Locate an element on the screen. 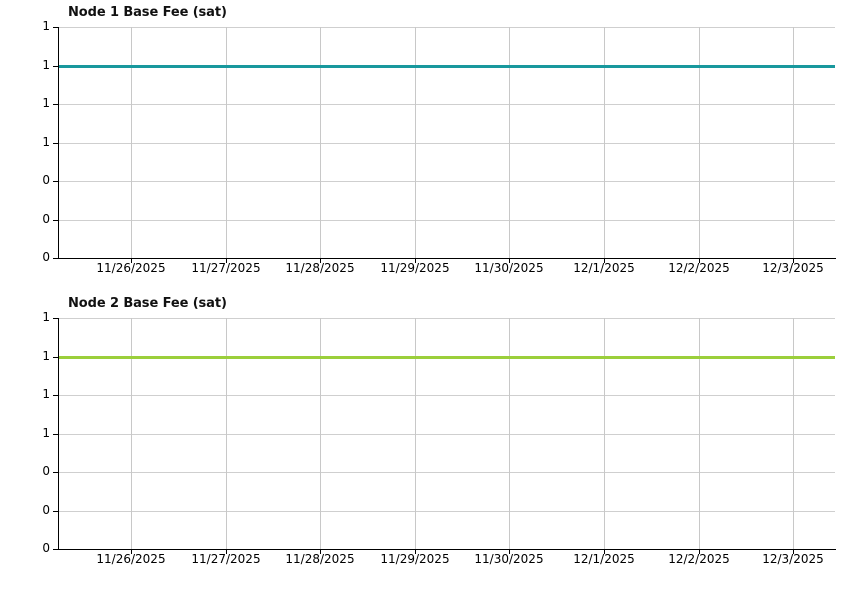  chart-title: Node 1 Base Fee (sat) is located at coordinates (147, 12).